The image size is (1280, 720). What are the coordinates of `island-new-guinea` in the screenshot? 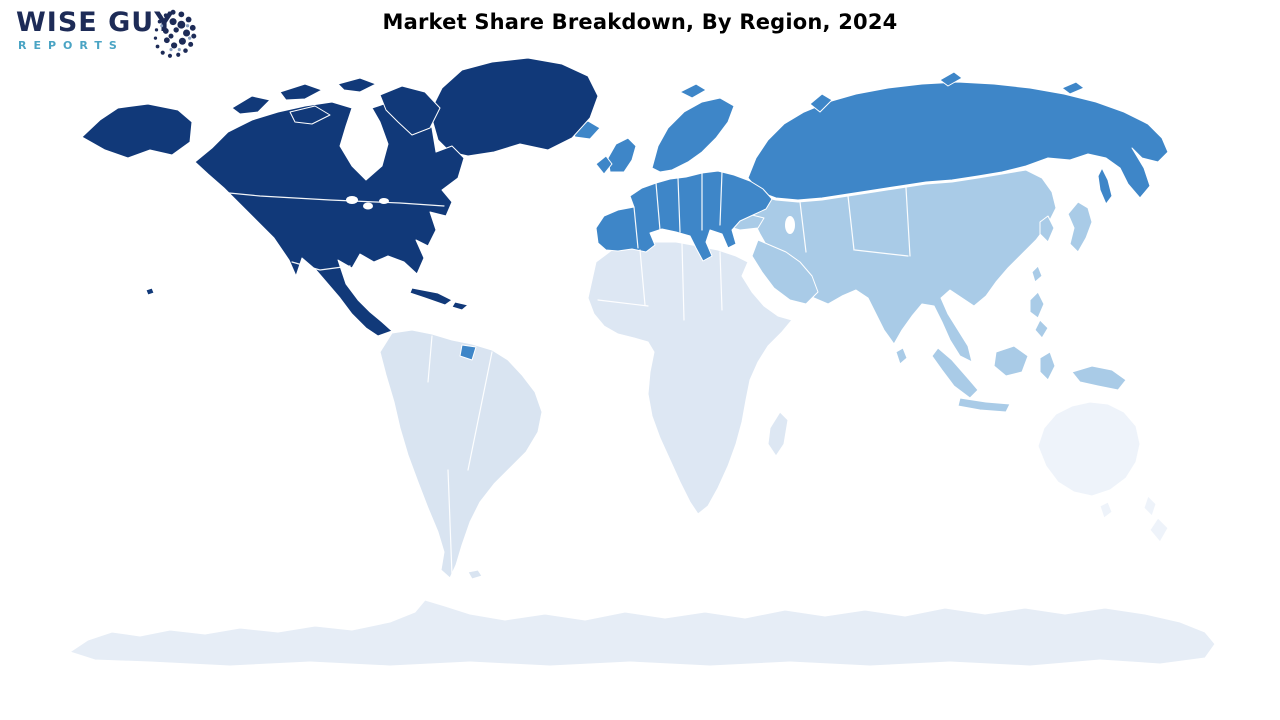 It's located at (1099, 378).